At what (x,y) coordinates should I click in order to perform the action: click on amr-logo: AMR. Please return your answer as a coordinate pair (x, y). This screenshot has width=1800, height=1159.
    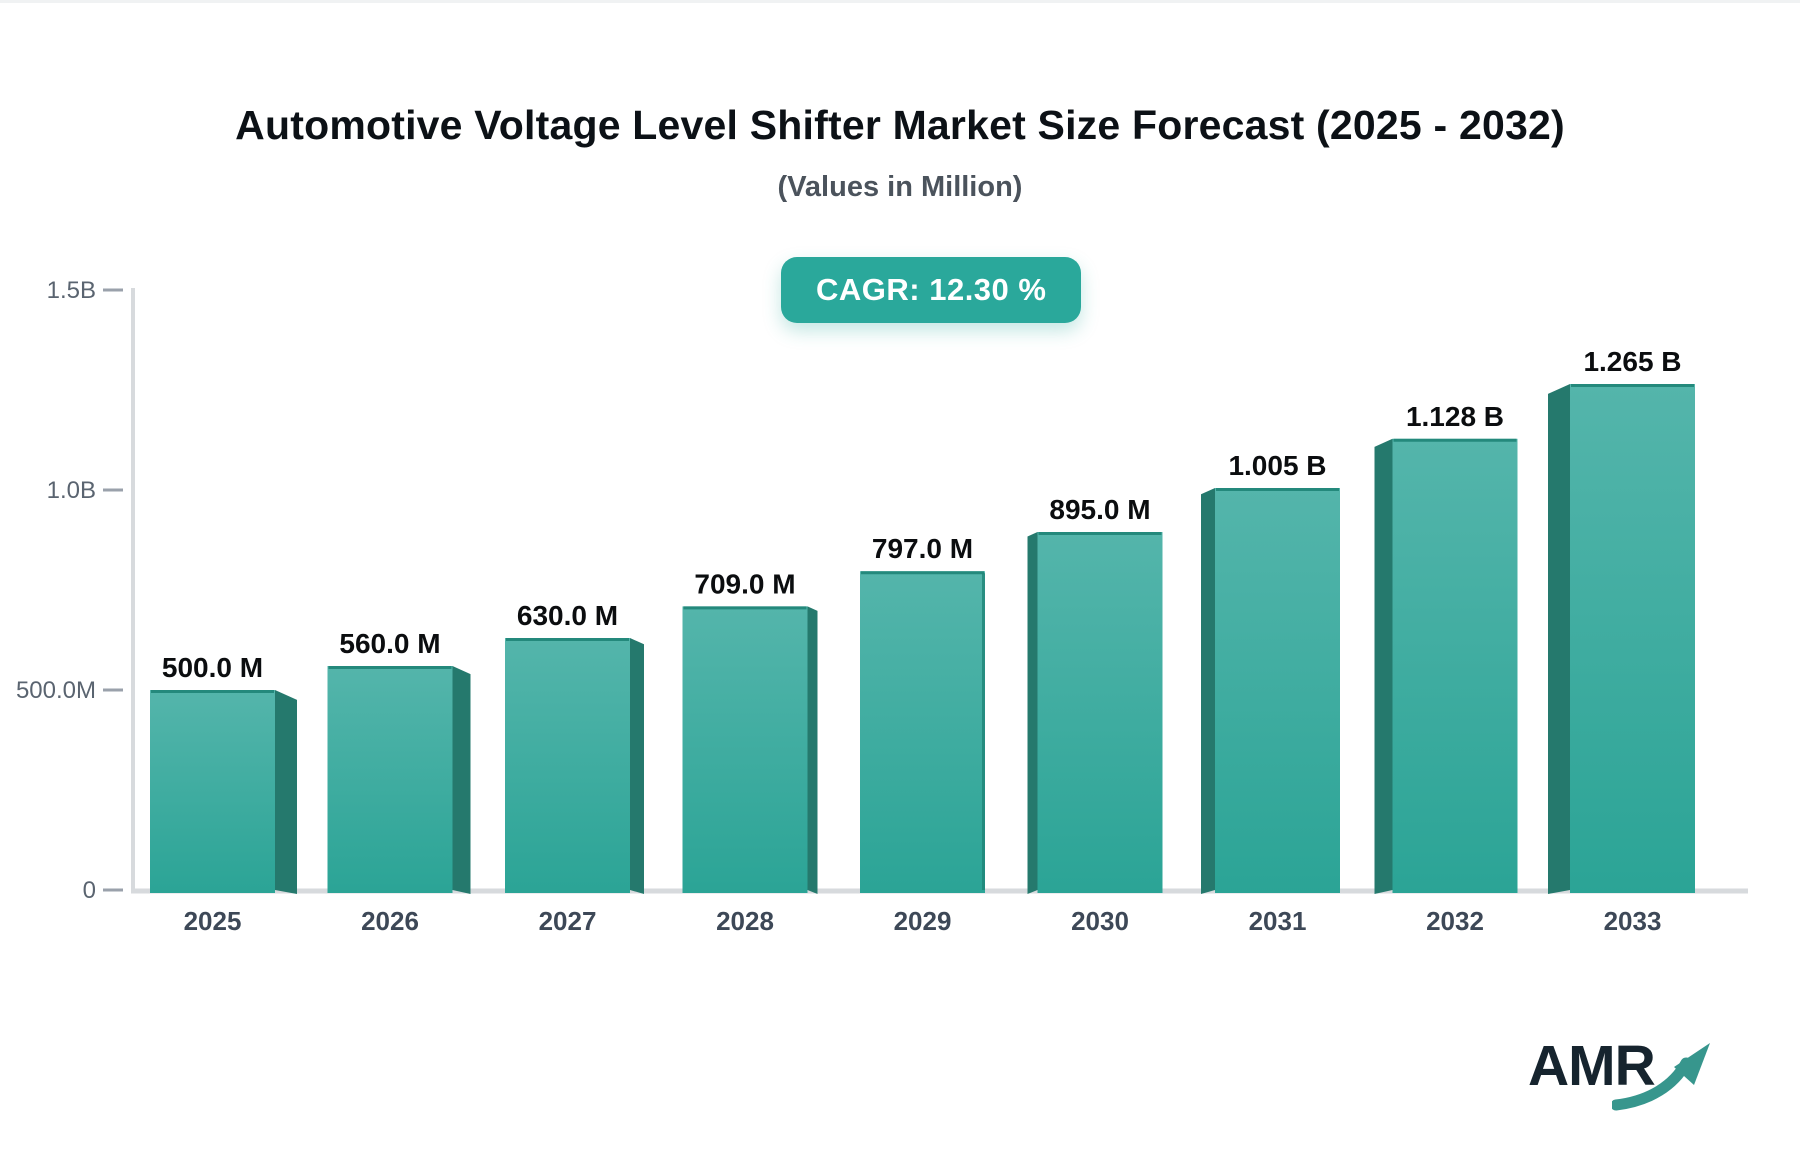
    Looking at the image, I should click on (1628, 1075).